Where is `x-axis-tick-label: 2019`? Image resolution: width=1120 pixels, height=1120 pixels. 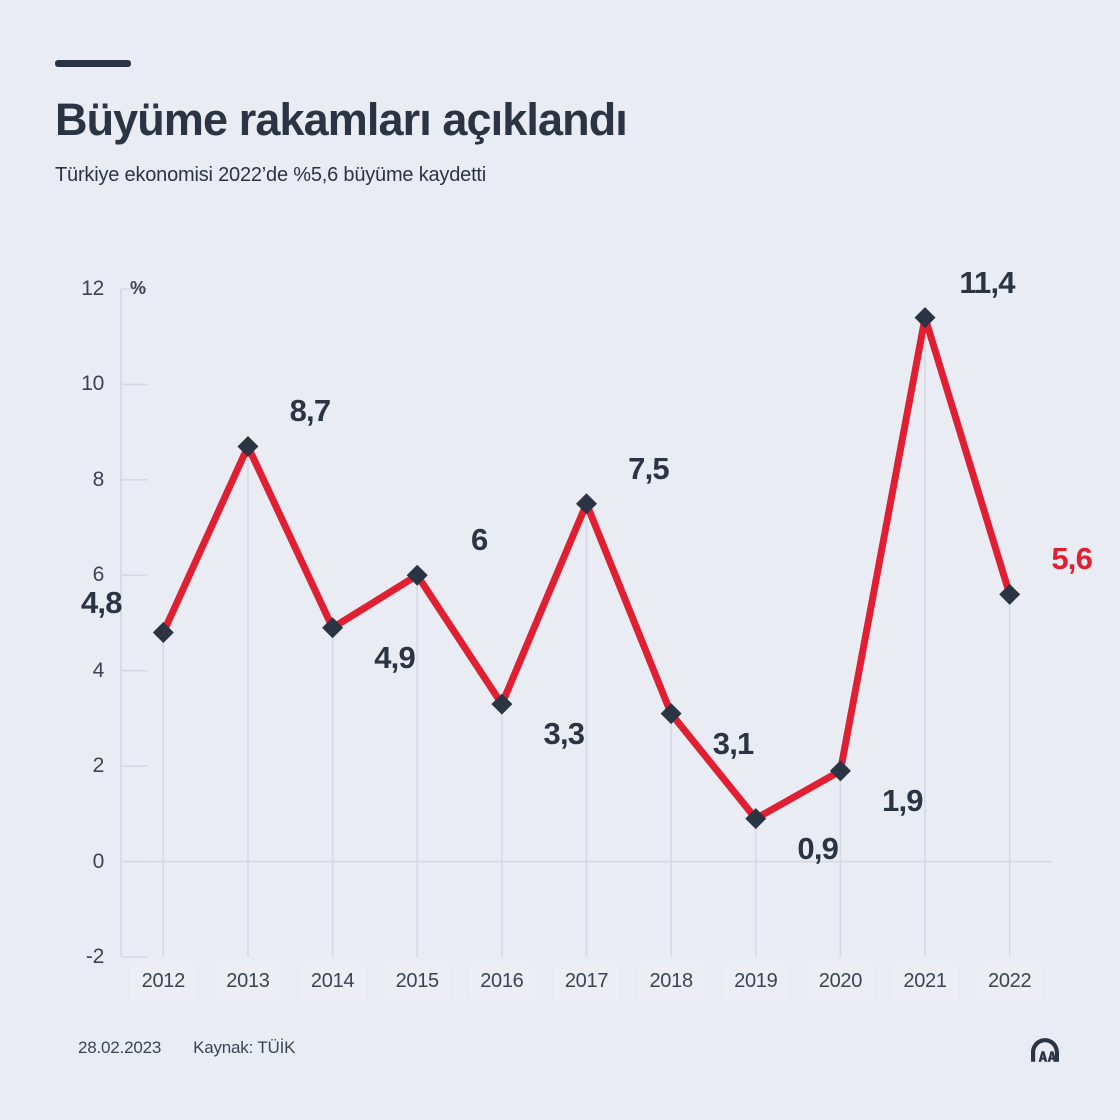 x-axis-tick-label: 2019 is located at coordinates (756, 982).